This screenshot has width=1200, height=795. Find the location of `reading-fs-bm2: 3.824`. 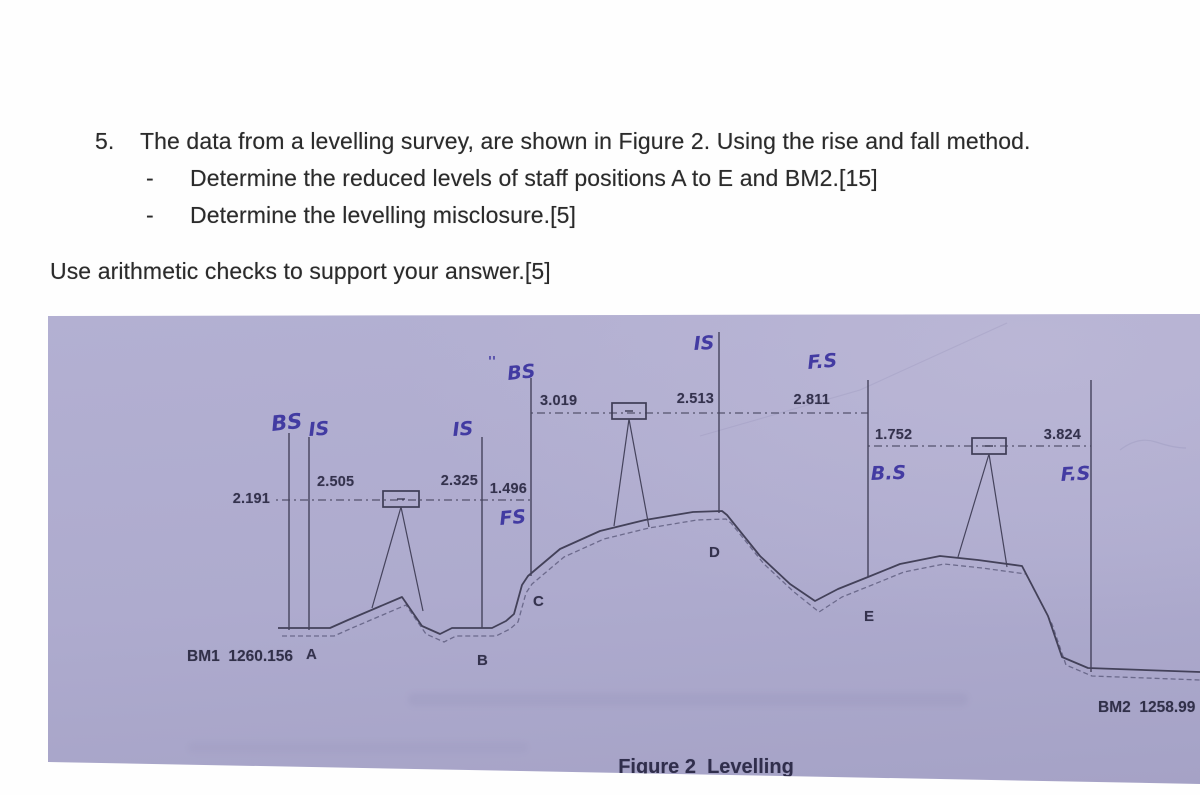

reading-fs-bm2: 3.824 is located at coordinates (1062, 435).